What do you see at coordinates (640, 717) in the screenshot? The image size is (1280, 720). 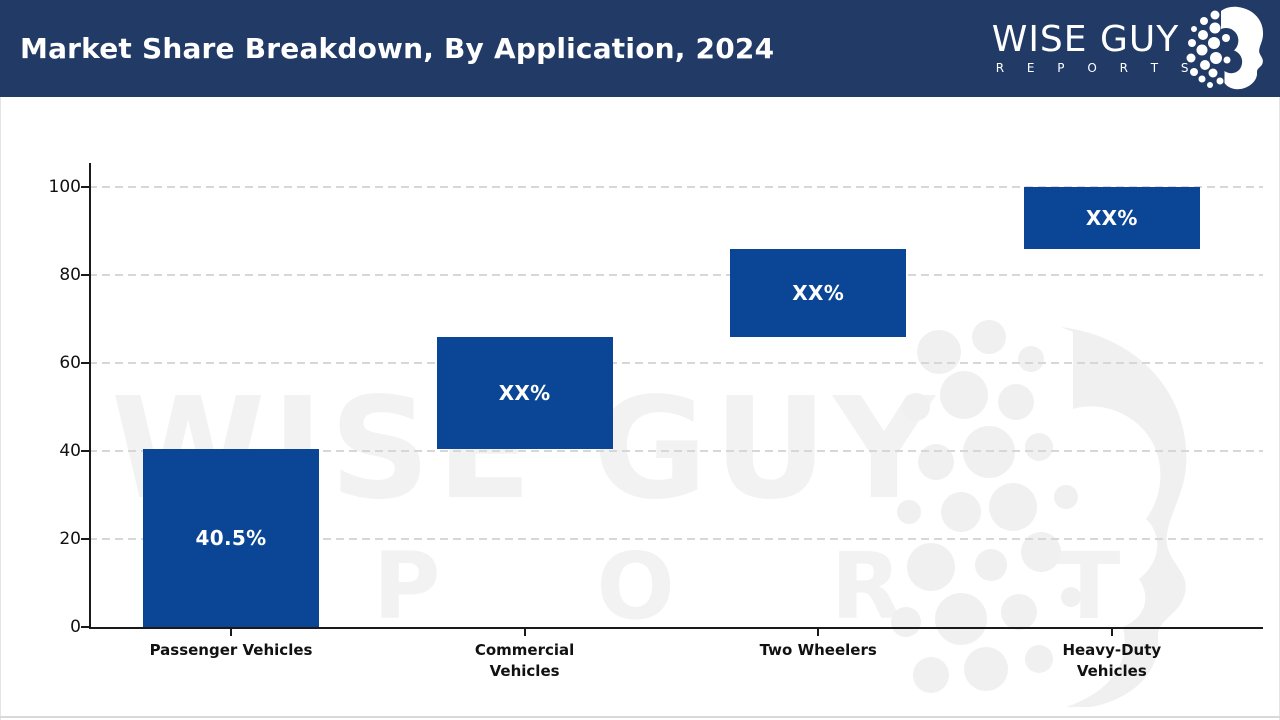 I see `bottom-divider` at bounding box center [640, 717].